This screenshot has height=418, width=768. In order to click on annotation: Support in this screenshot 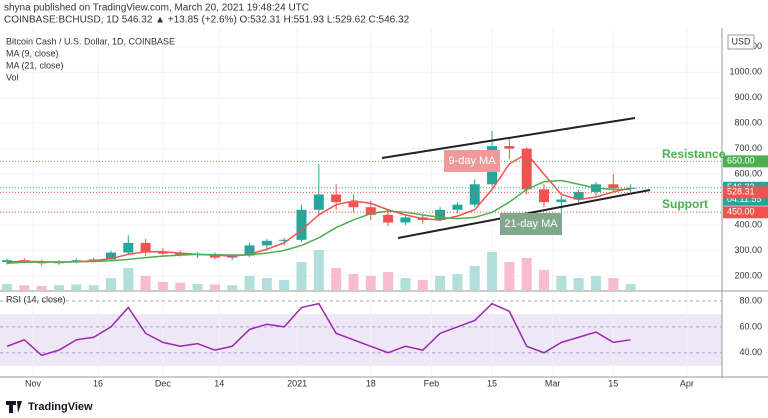, I will do `click(685, 204)`.